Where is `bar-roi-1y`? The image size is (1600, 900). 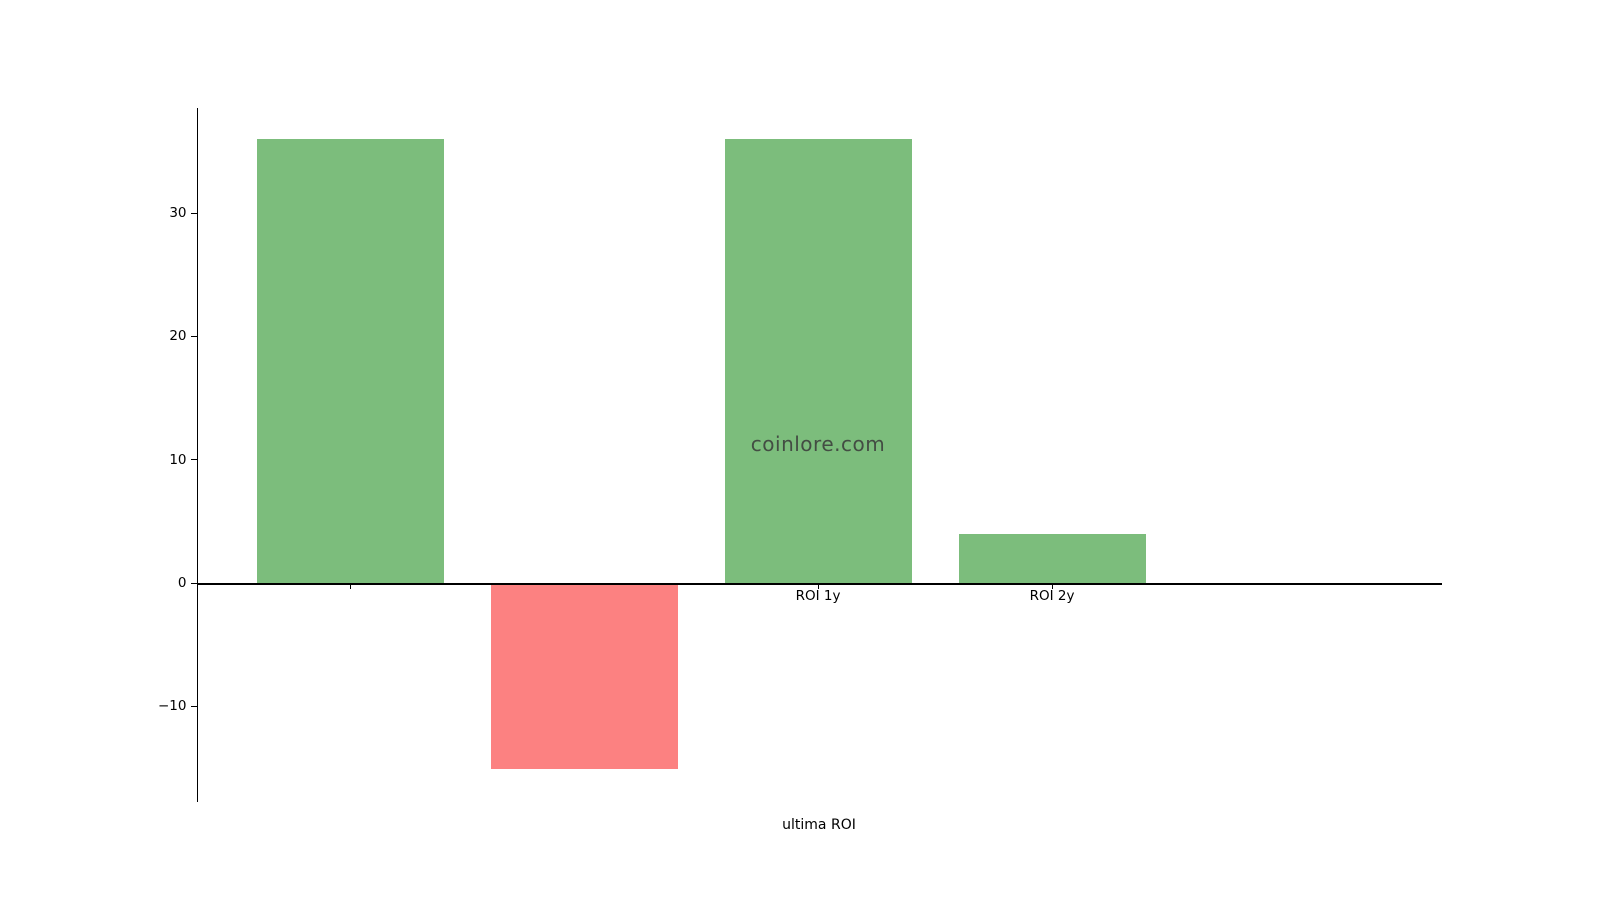 bar-roi-1y is located at coordinates (818, 361).